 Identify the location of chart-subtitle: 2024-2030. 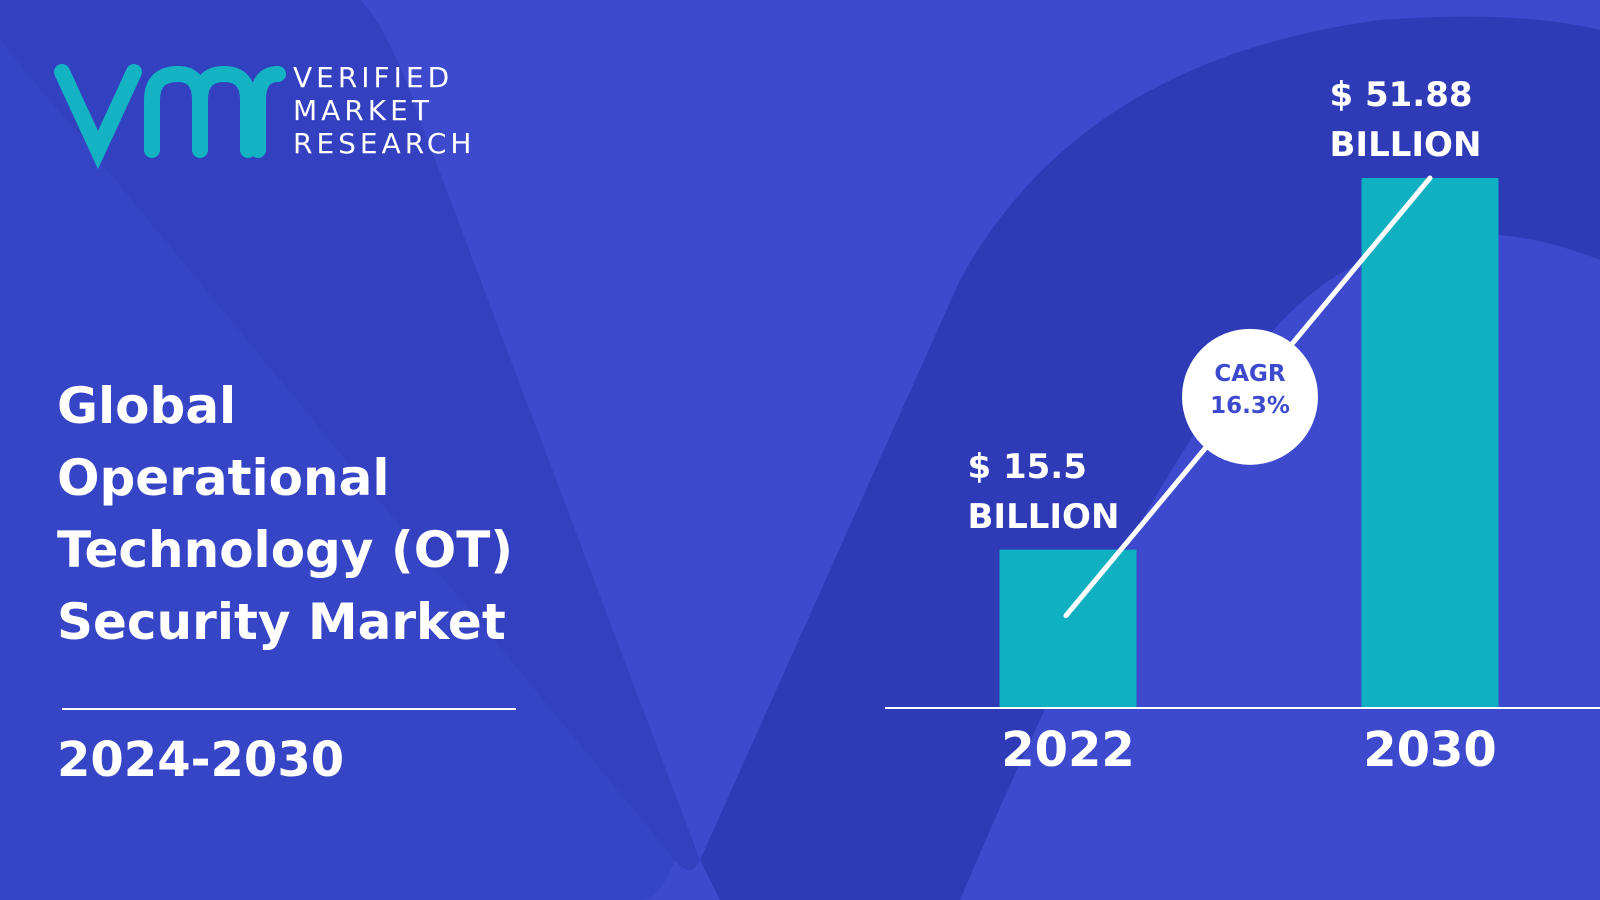
(201, 760).